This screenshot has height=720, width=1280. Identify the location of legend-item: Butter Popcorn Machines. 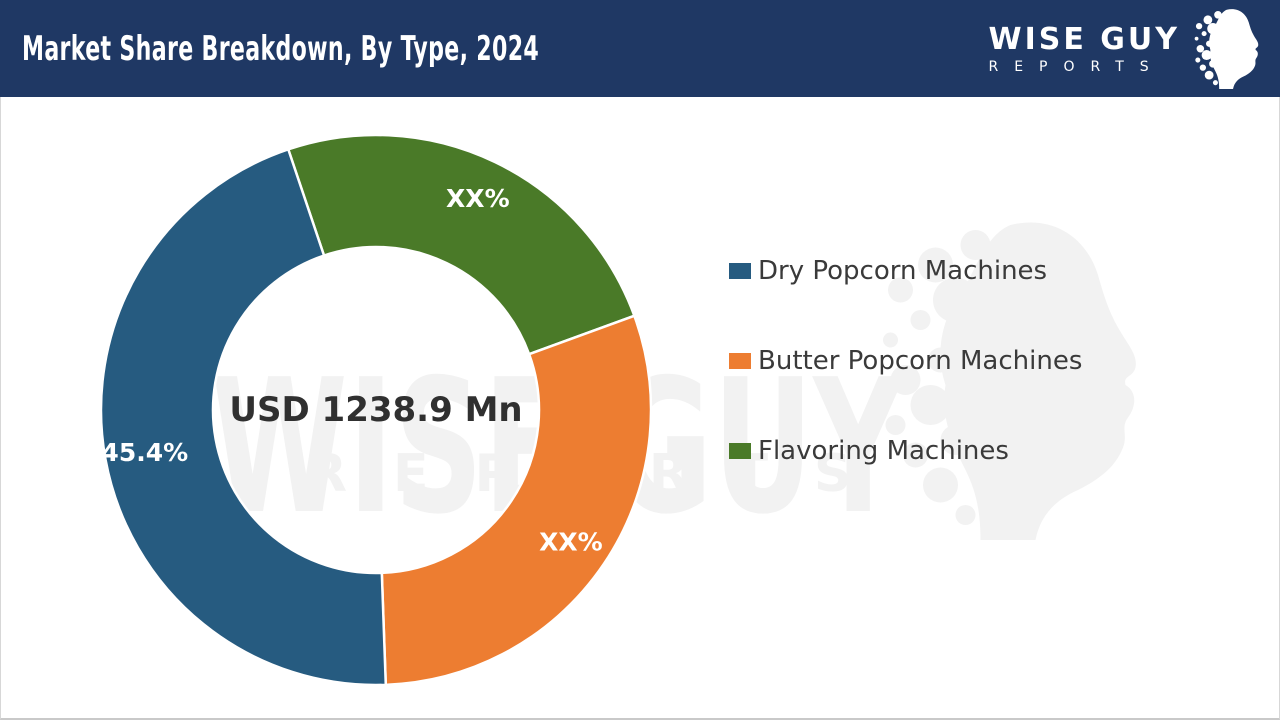
(905, 361).